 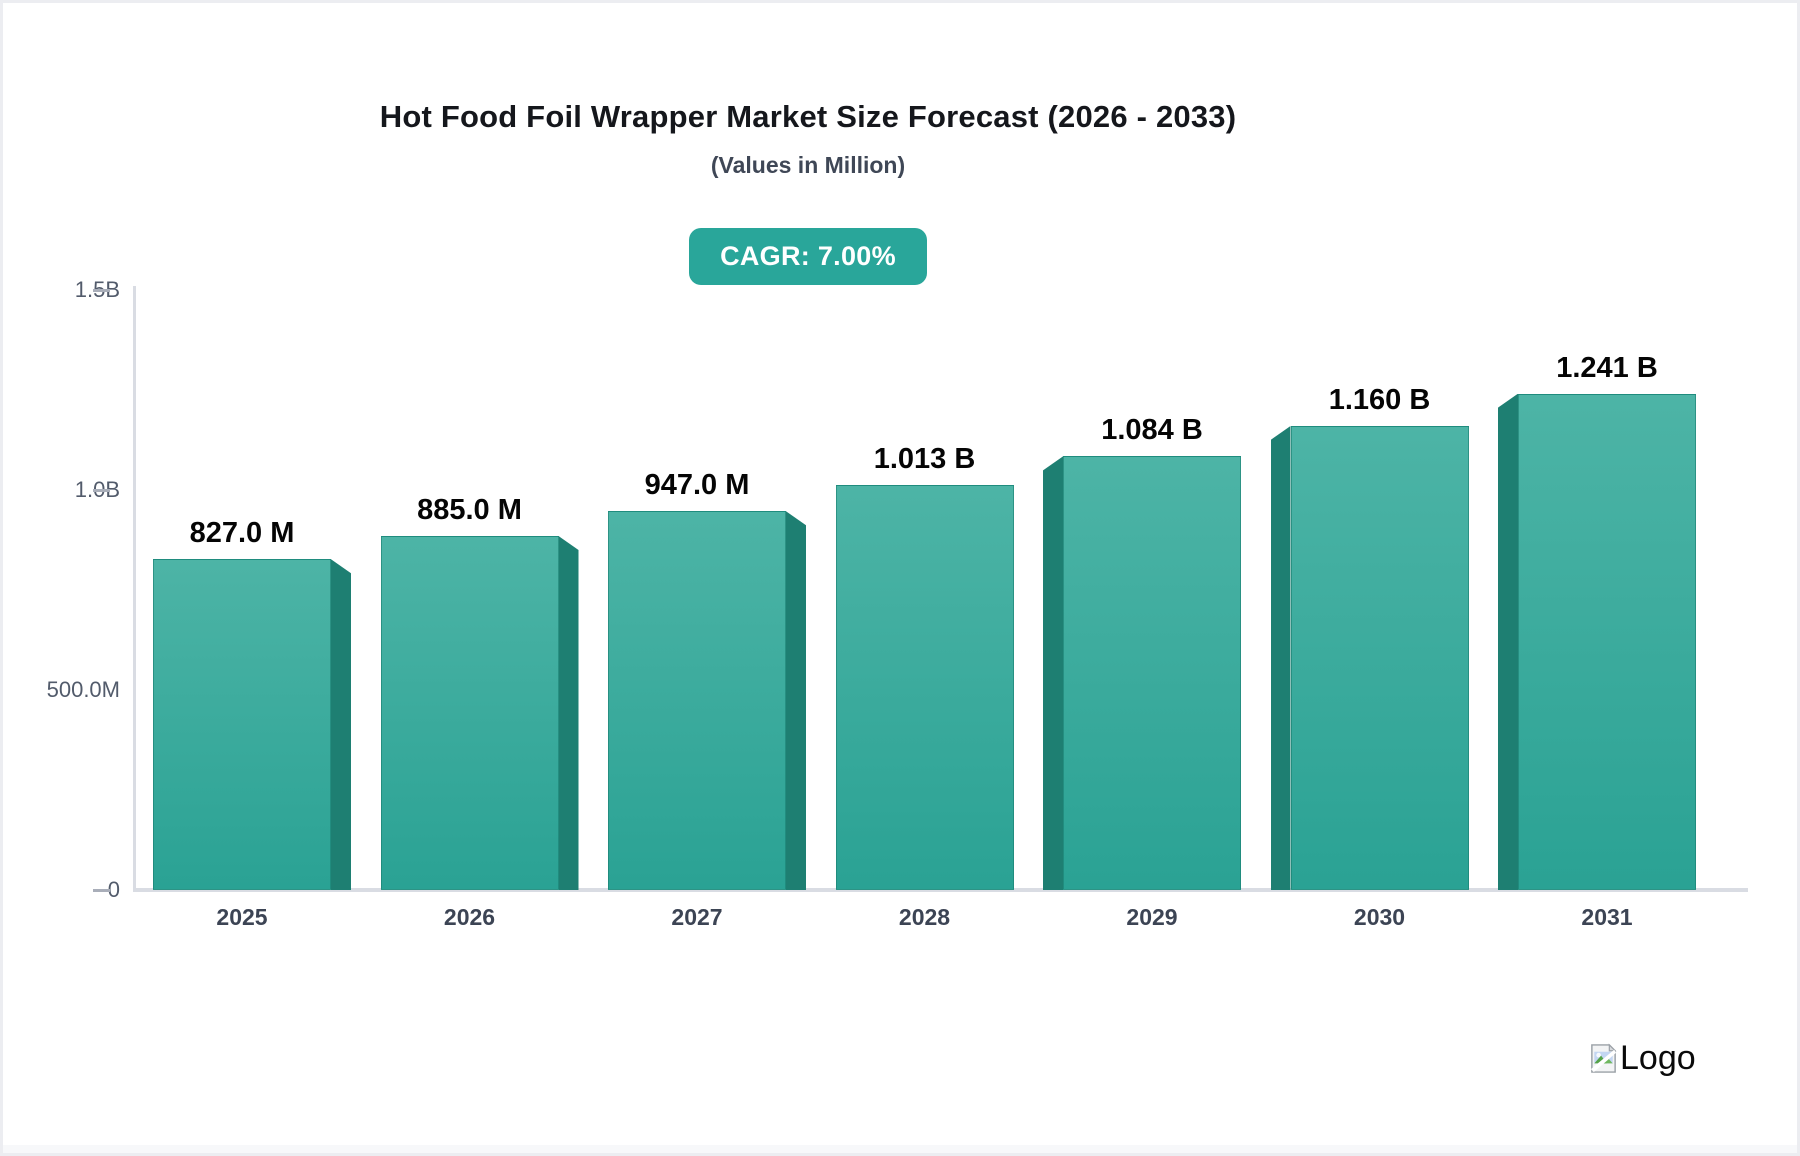 I want to click on cagr-badge: CAGR: 7.00%, so click(x=808, y=256).